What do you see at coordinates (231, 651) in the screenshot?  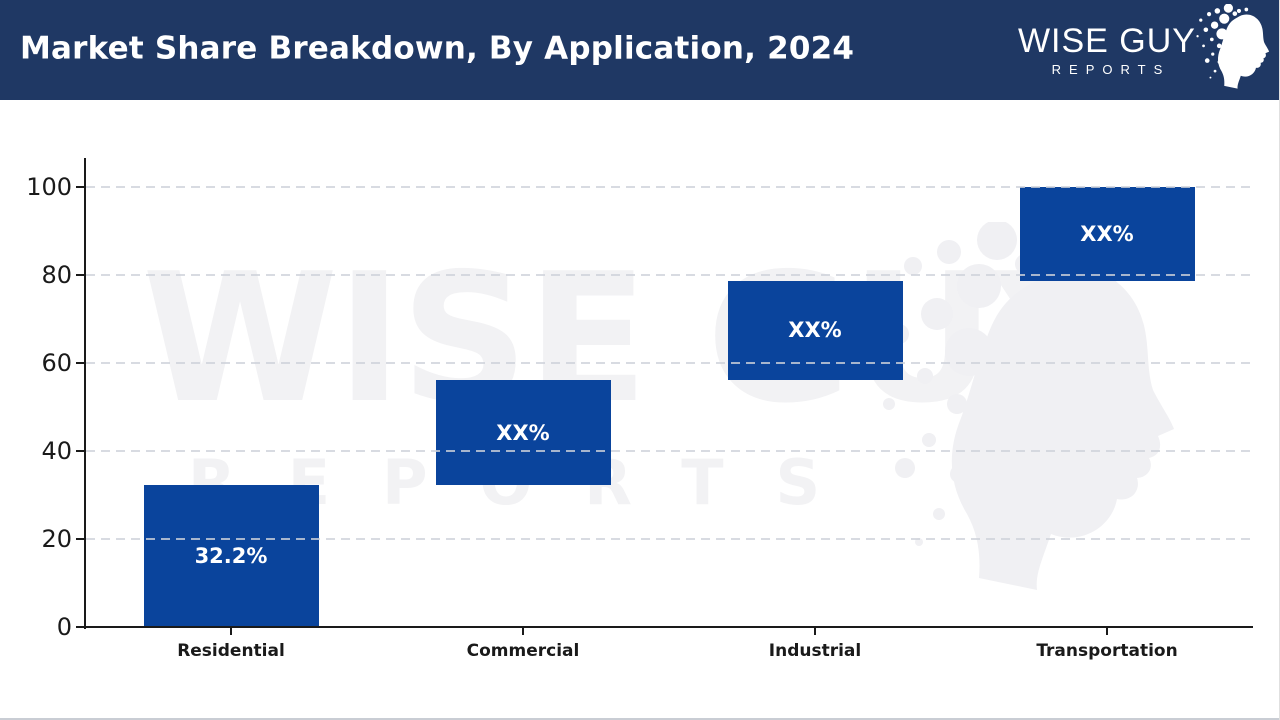 I see `x-tick-label-residential: Residential` at bounding box center [231, 651].